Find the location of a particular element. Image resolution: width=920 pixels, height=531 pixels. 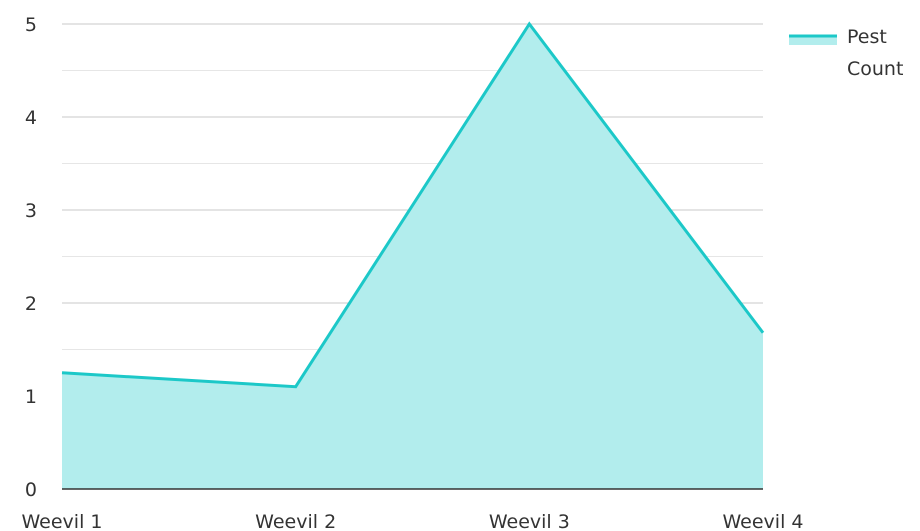

y-tick-label: 5 is located at coordinates (31, 25).